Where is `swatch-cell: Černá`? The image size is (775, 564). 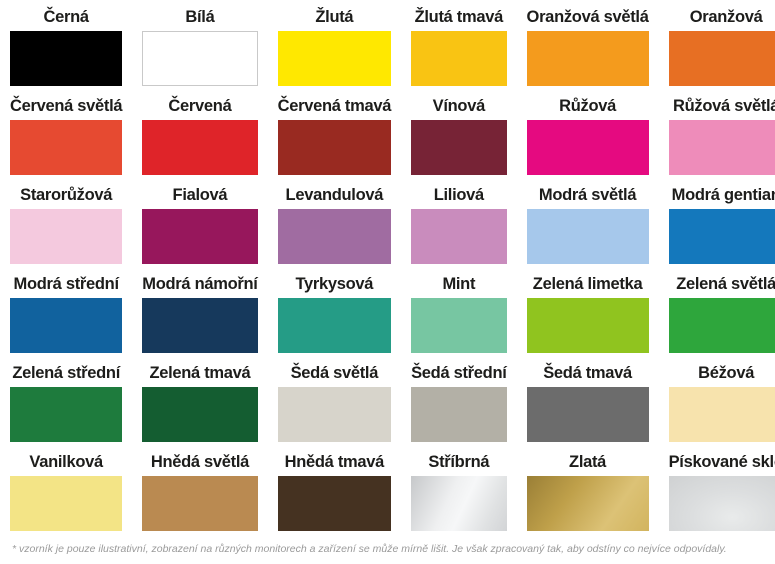 swatch-cell: Černá is located at coordinates (66, 46).